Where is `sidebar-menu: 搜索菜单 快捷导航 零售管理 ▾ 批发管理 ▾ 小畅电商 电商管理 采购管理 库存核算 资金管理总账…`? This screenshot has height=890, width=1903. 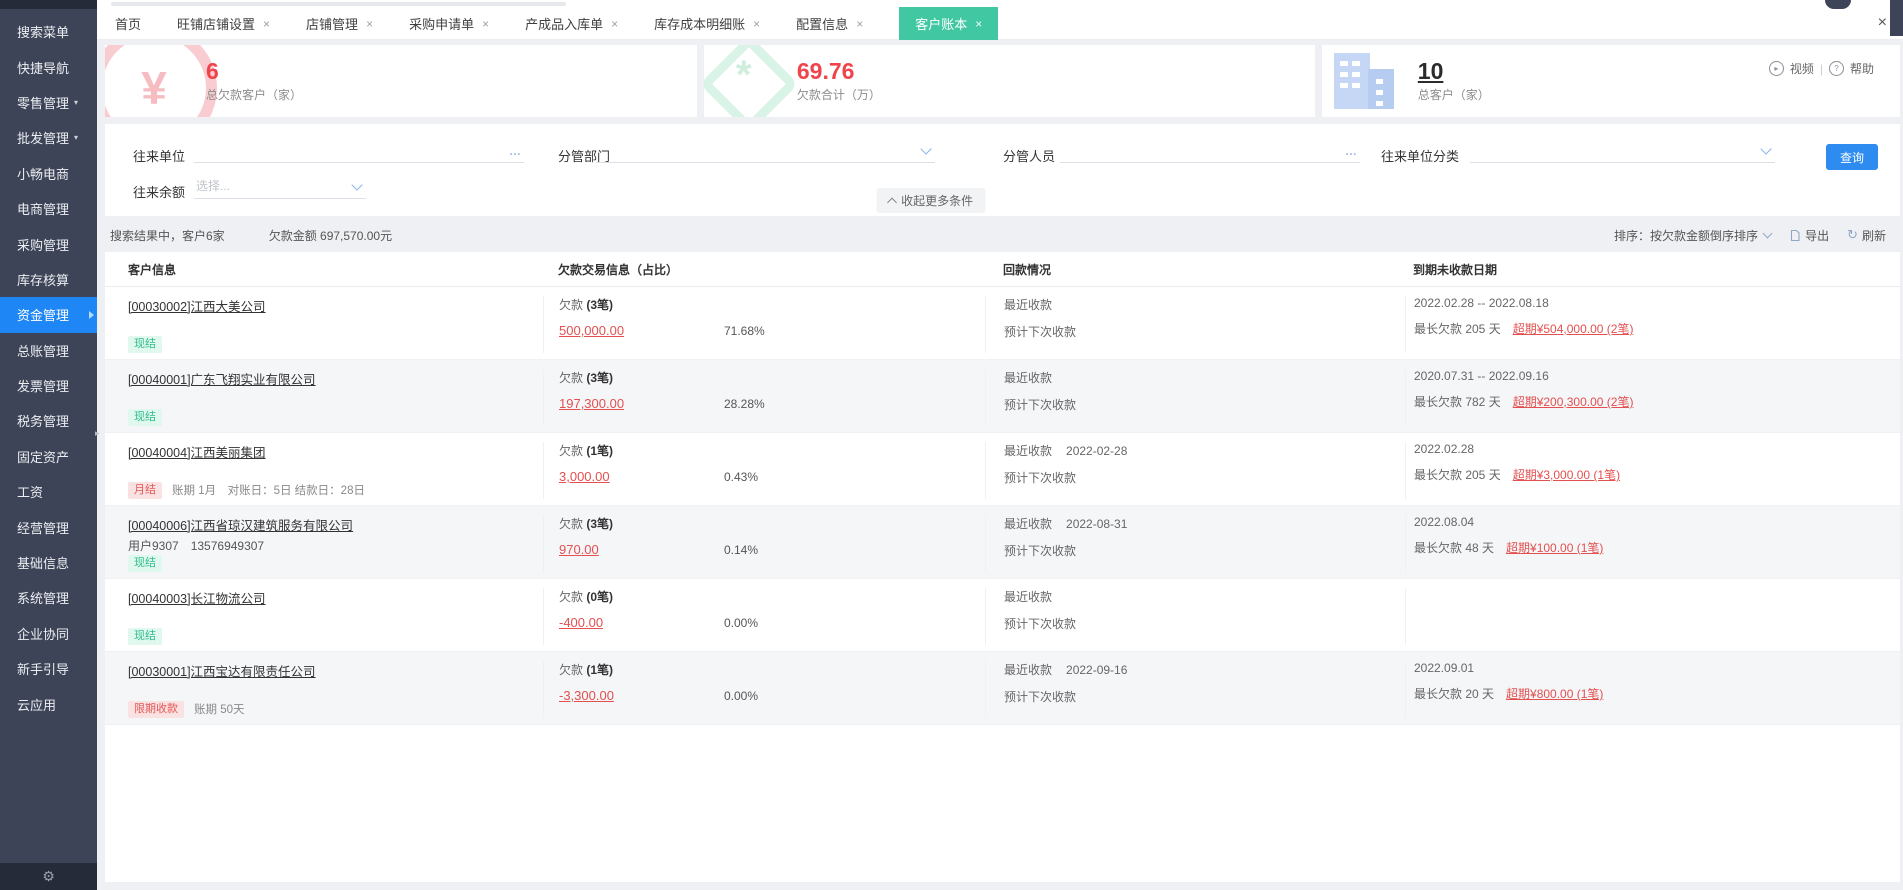
sidebar-menu: 搜索菜单 快捷导航 零售管理 ▾ 批发管理 ▾ 小畅电商 电商管理 采购管理 库存核算 资金管理总账… is located at coordinates (48, 365).